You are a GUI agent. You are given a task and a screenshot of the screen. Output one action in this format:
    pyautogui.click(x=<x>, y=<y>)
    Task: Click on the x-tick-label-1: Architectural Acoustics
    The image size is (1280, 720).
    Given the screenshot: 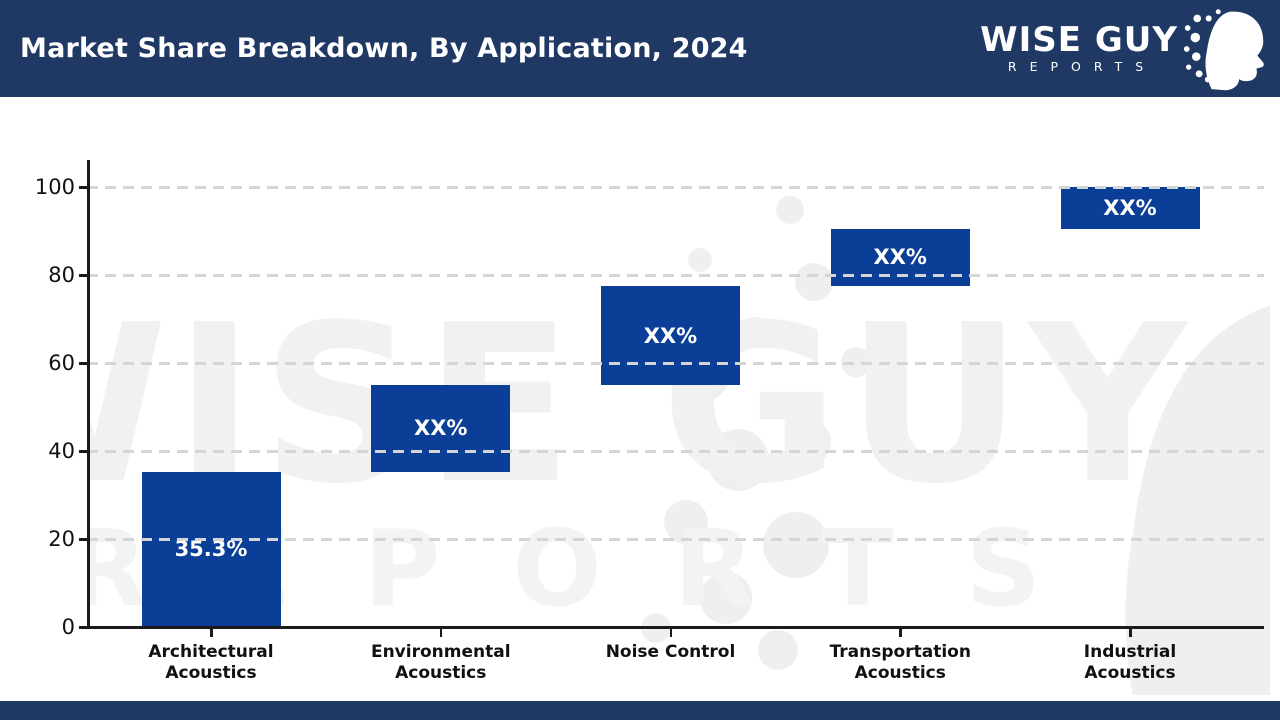 What is the action you would take?
    pyautogui.click(x=211, y=662)
    